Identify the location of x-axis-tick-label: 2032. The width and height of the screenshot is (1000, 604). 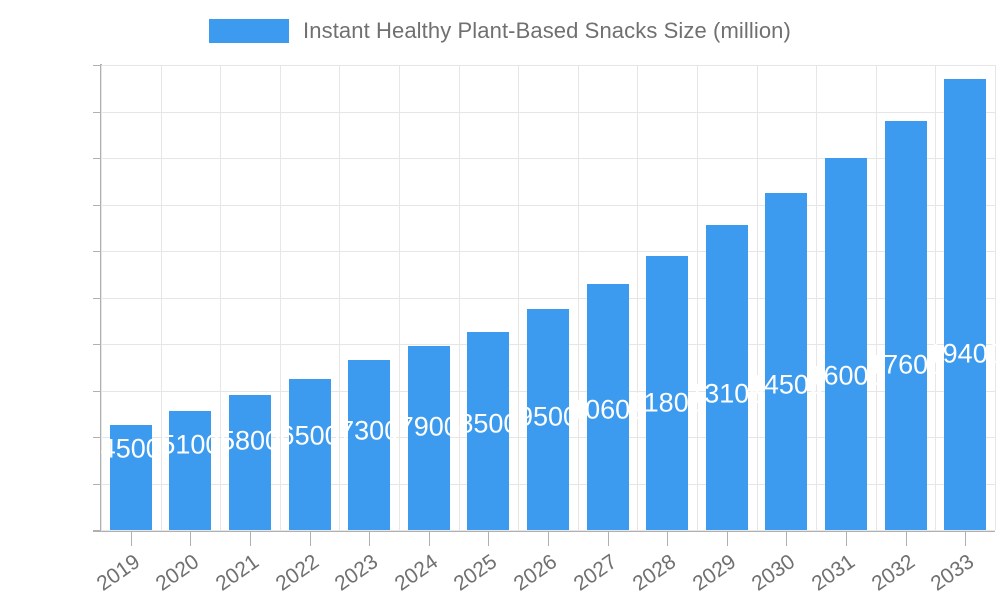
(893, 573).